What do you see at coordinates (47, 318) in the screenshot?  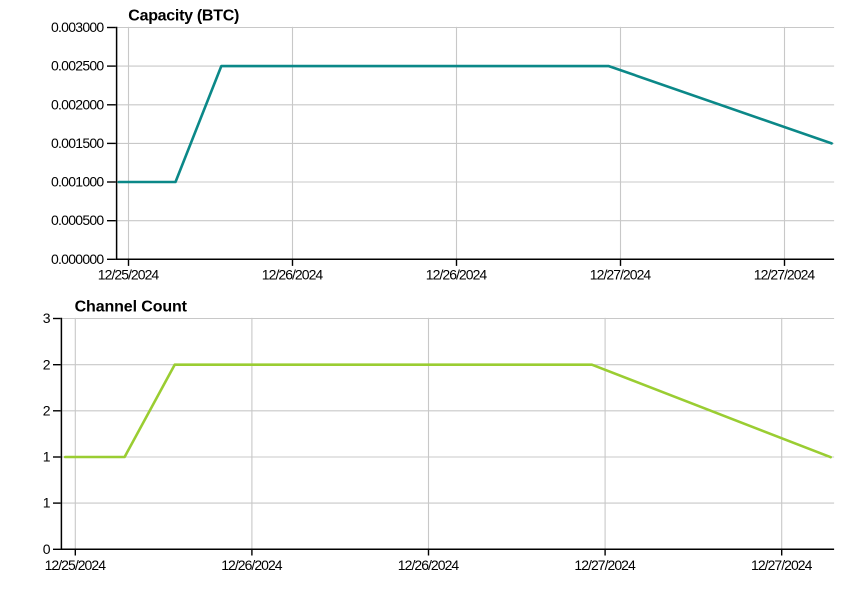 I see `svg-text: 3` at bounding box center [47, 318].